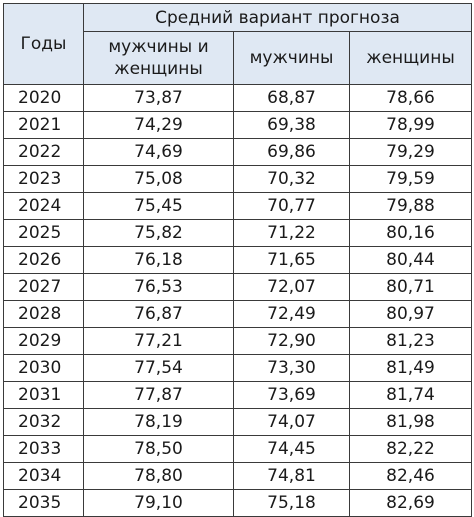 This screenshot has height=517, width=474. I want to click on table-row: 2034 78,80 74,81 82,46, so click(238, 476).